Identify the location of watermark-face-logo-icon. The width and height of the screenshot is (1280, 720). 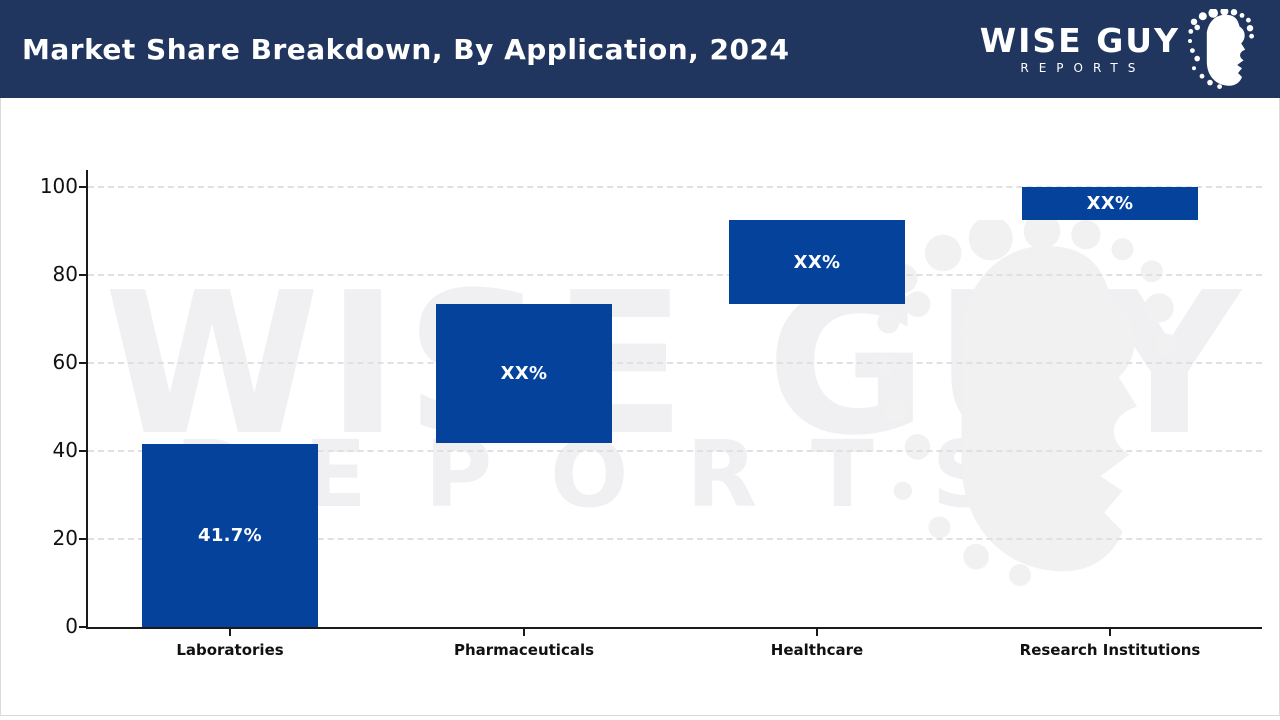
(1026, 403).